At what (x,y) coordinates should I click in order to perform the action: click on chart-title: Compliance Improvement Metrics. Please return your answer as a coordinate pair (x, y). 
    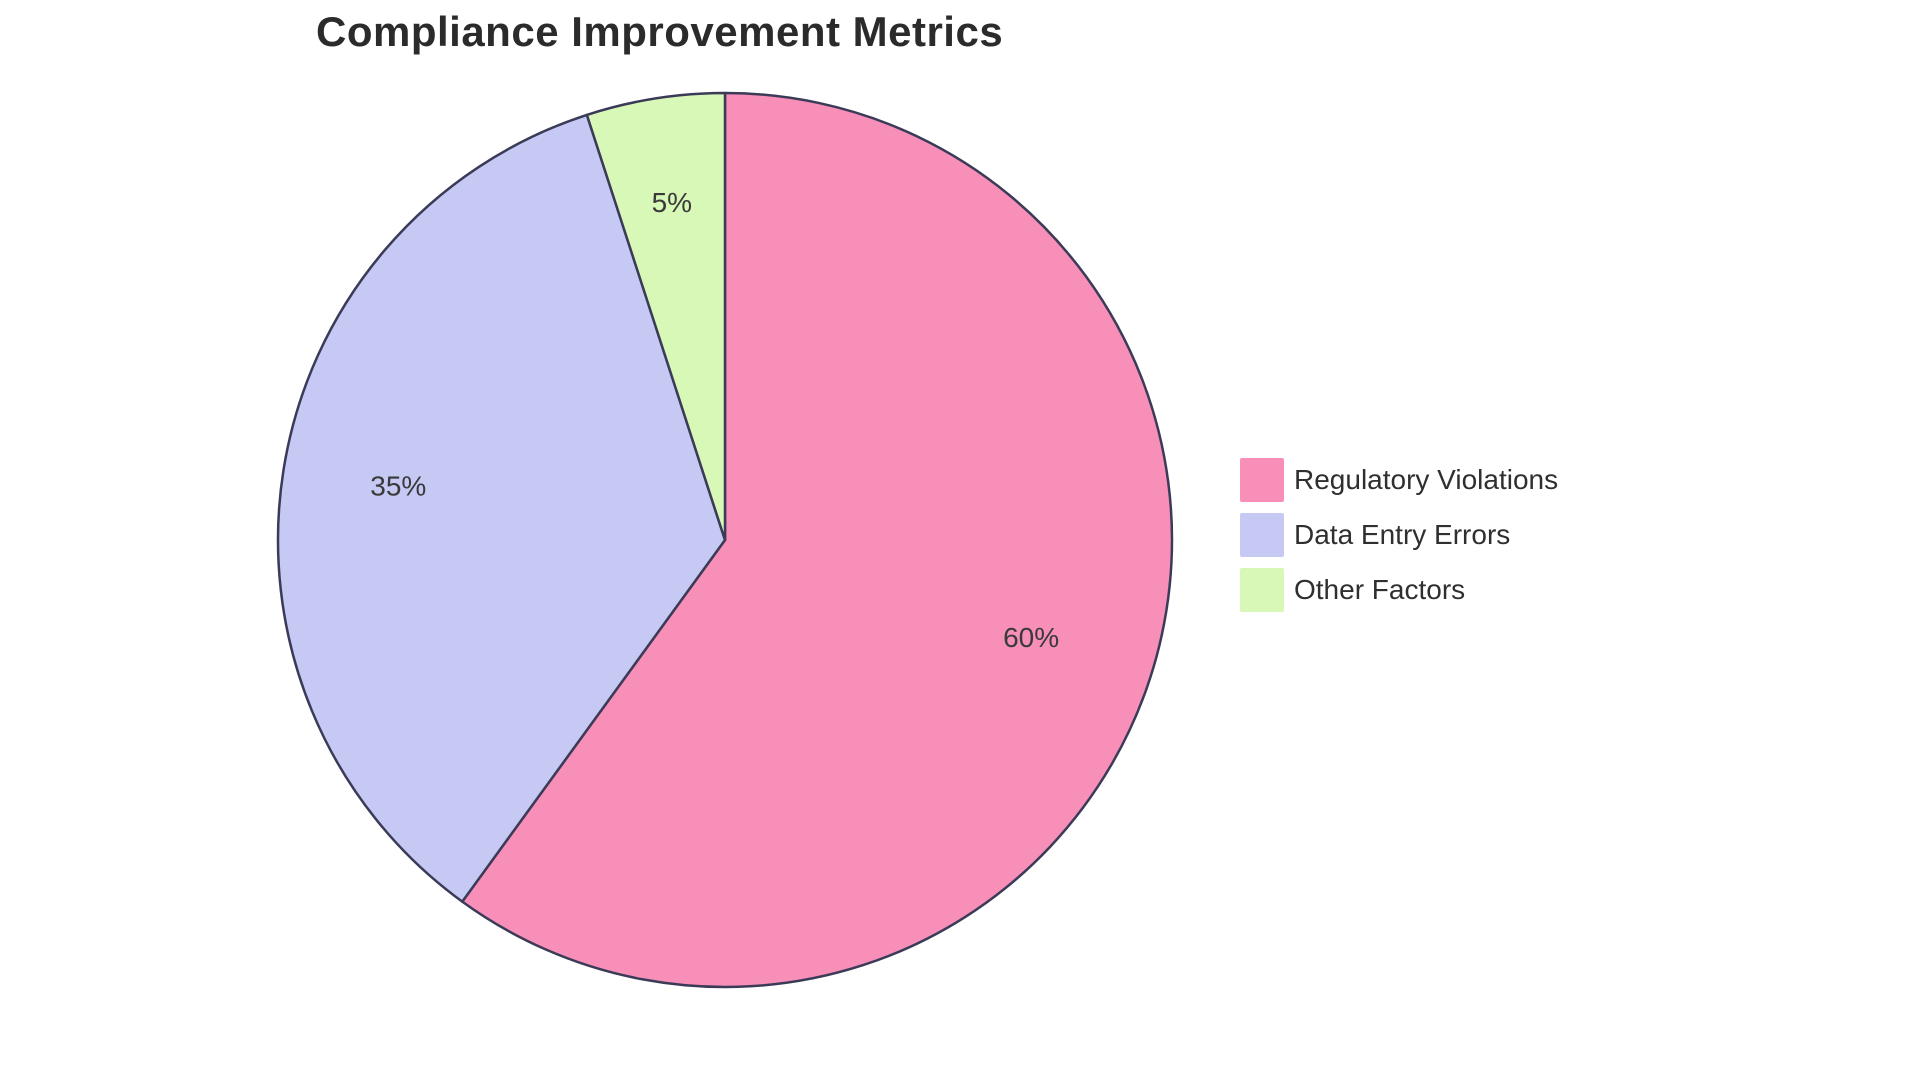
    Looking at the image, I should click on (660, 31).